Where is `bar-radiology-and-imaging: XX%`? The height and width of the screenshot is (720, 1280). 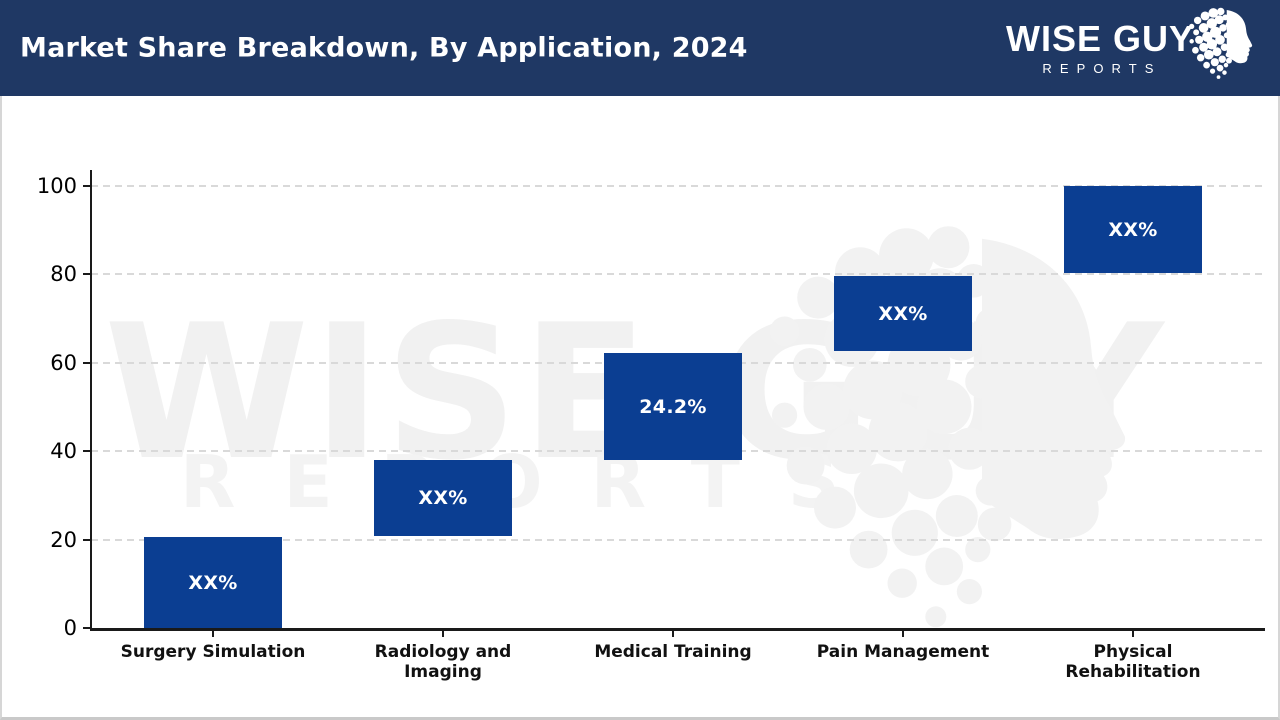
bar-radiology-and-imaging: XX% is located at coordinates (443, 498).